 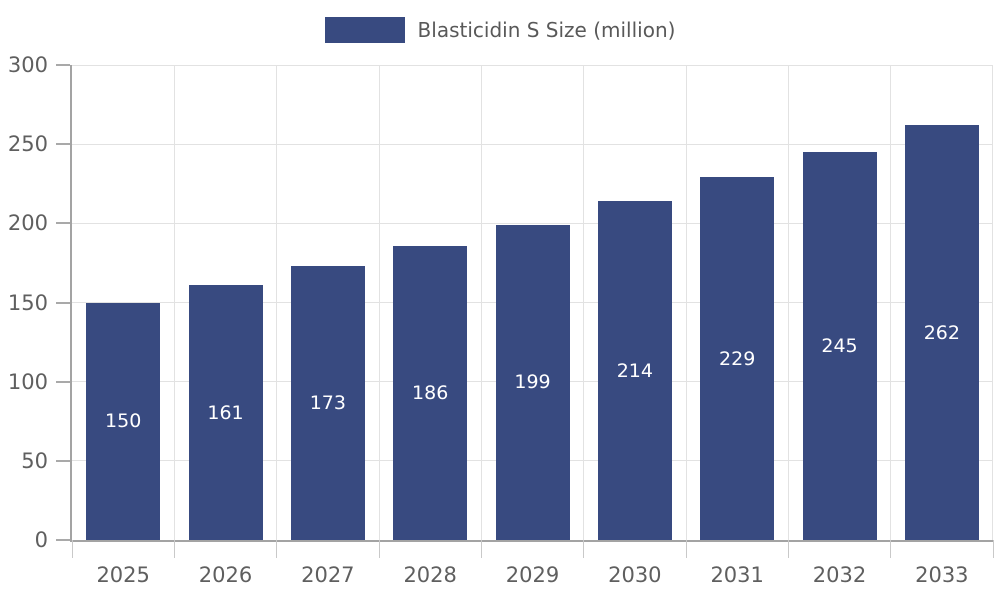 I want to click on bar: 214, so click(x=634, y=370).